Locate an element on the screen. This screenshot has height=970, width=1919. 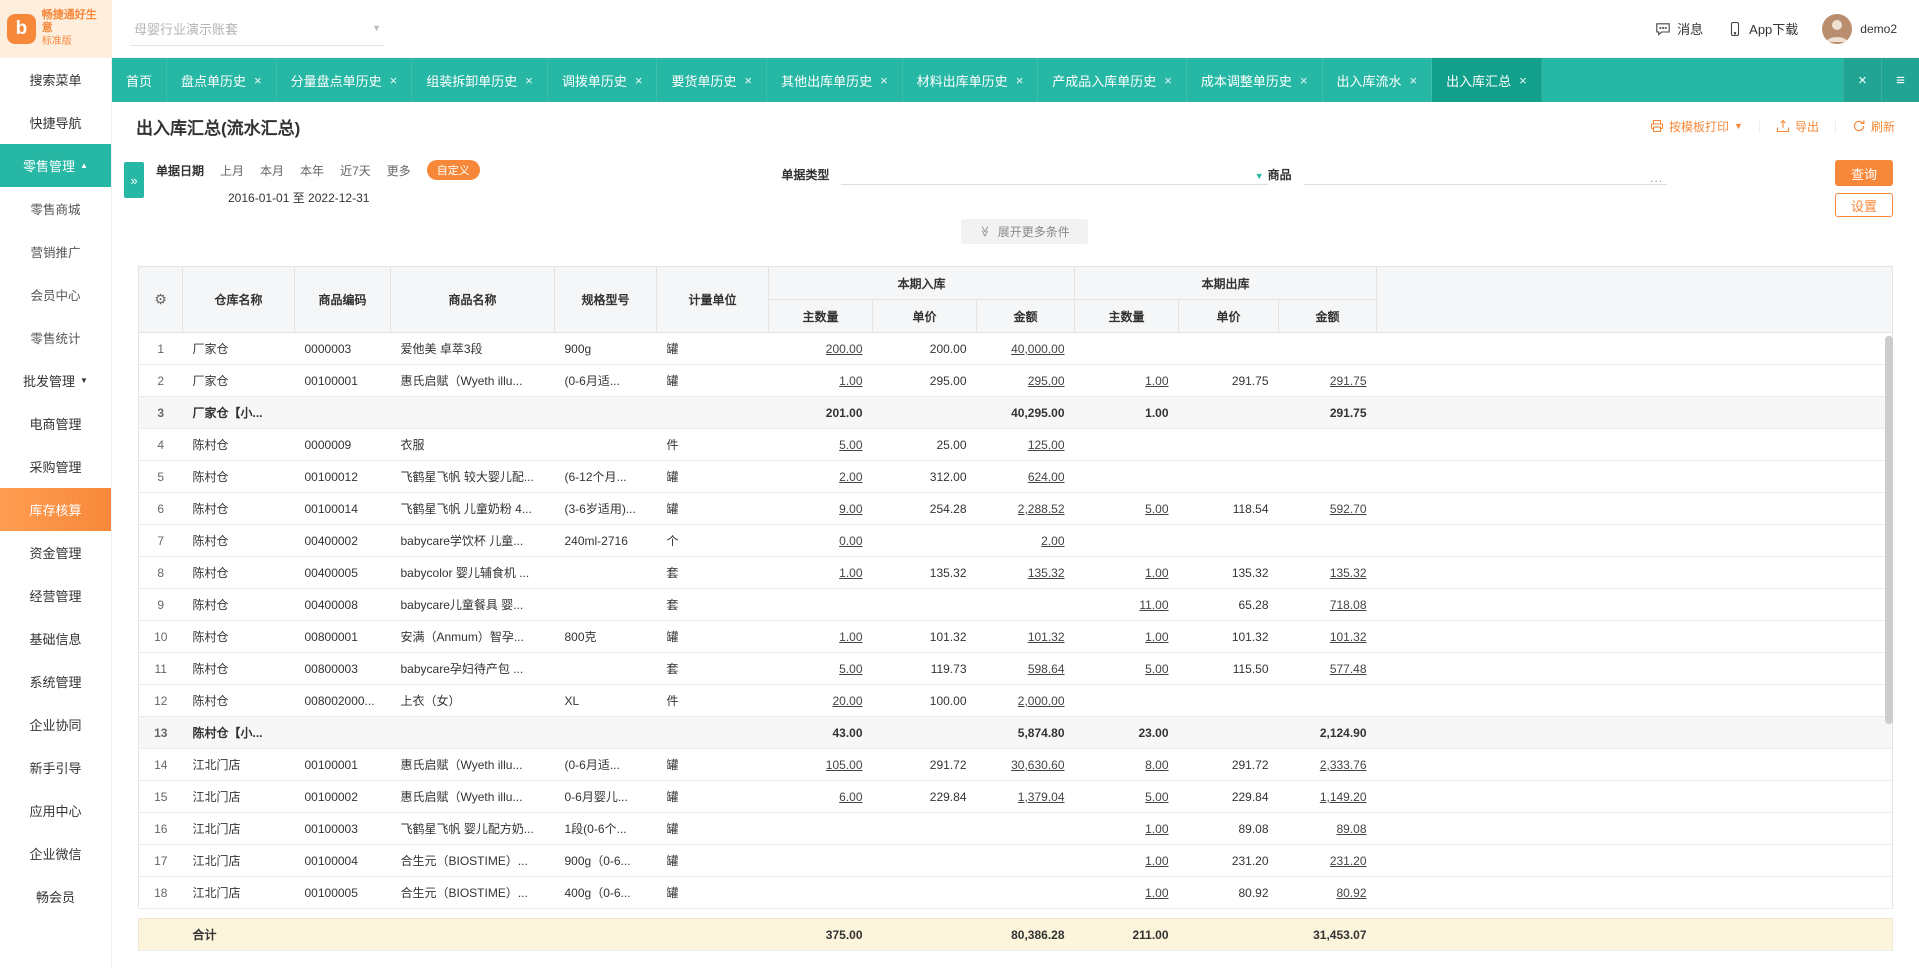
user-menu: demo2 is located at coordinates (1859, 28).